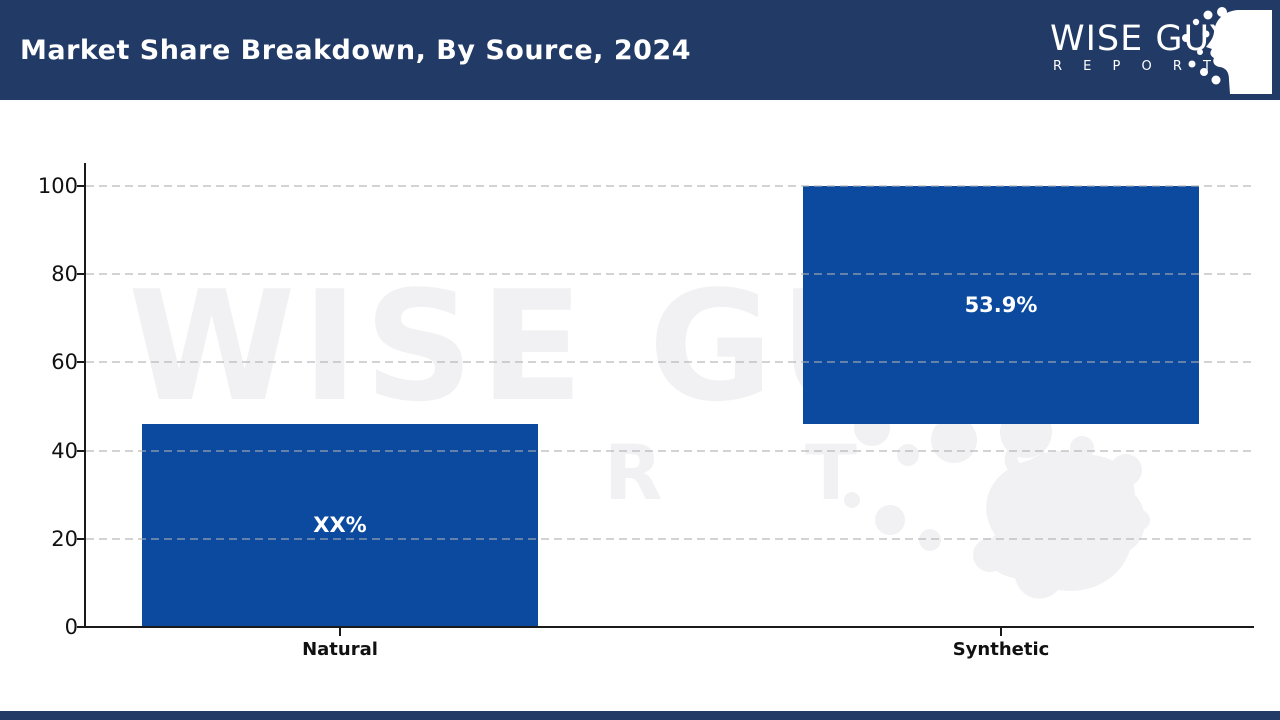 Image resolution: width=1280 pixels, height=720 pixels. Describe the element at coordinates (1001, 632) in the screenshot. I see `x-tick-mark-synthetic` at that location.